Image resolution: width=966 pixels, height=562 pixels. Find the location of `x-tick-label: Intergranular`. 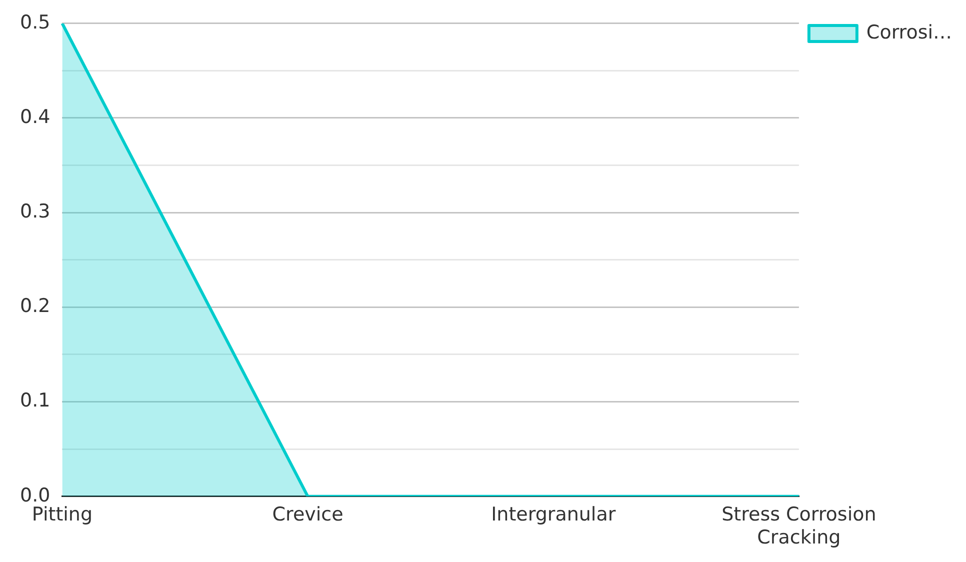

x-tick-label: Intergranular is located at coordinates (553, 515).